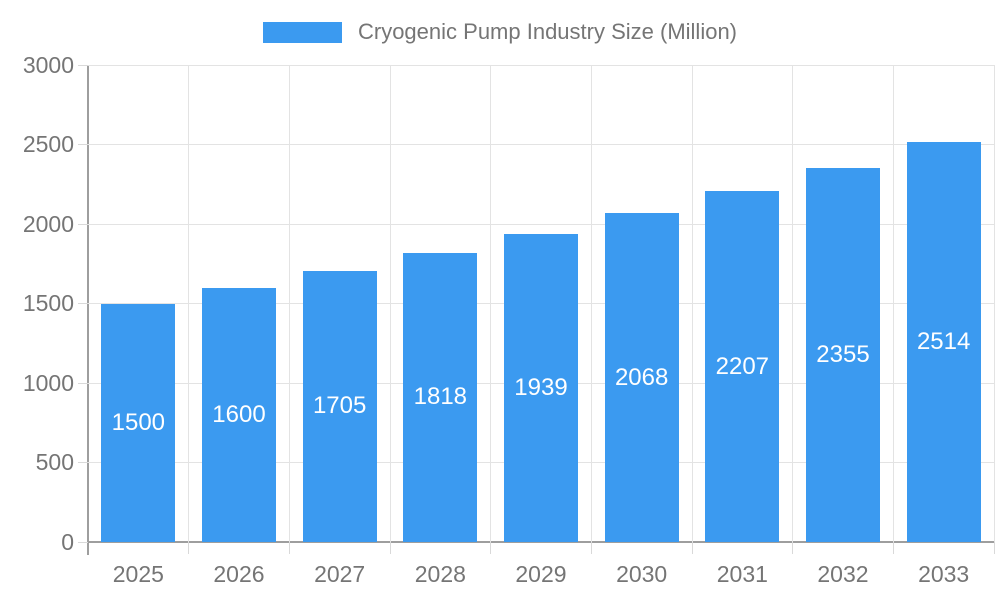 The height and width of the screenshot is (600, 1000). What do you see at coordinates (239, 574) in the screenshot?
I see `x-axis-tick-label: 2026` at bounding box center [239, 574].